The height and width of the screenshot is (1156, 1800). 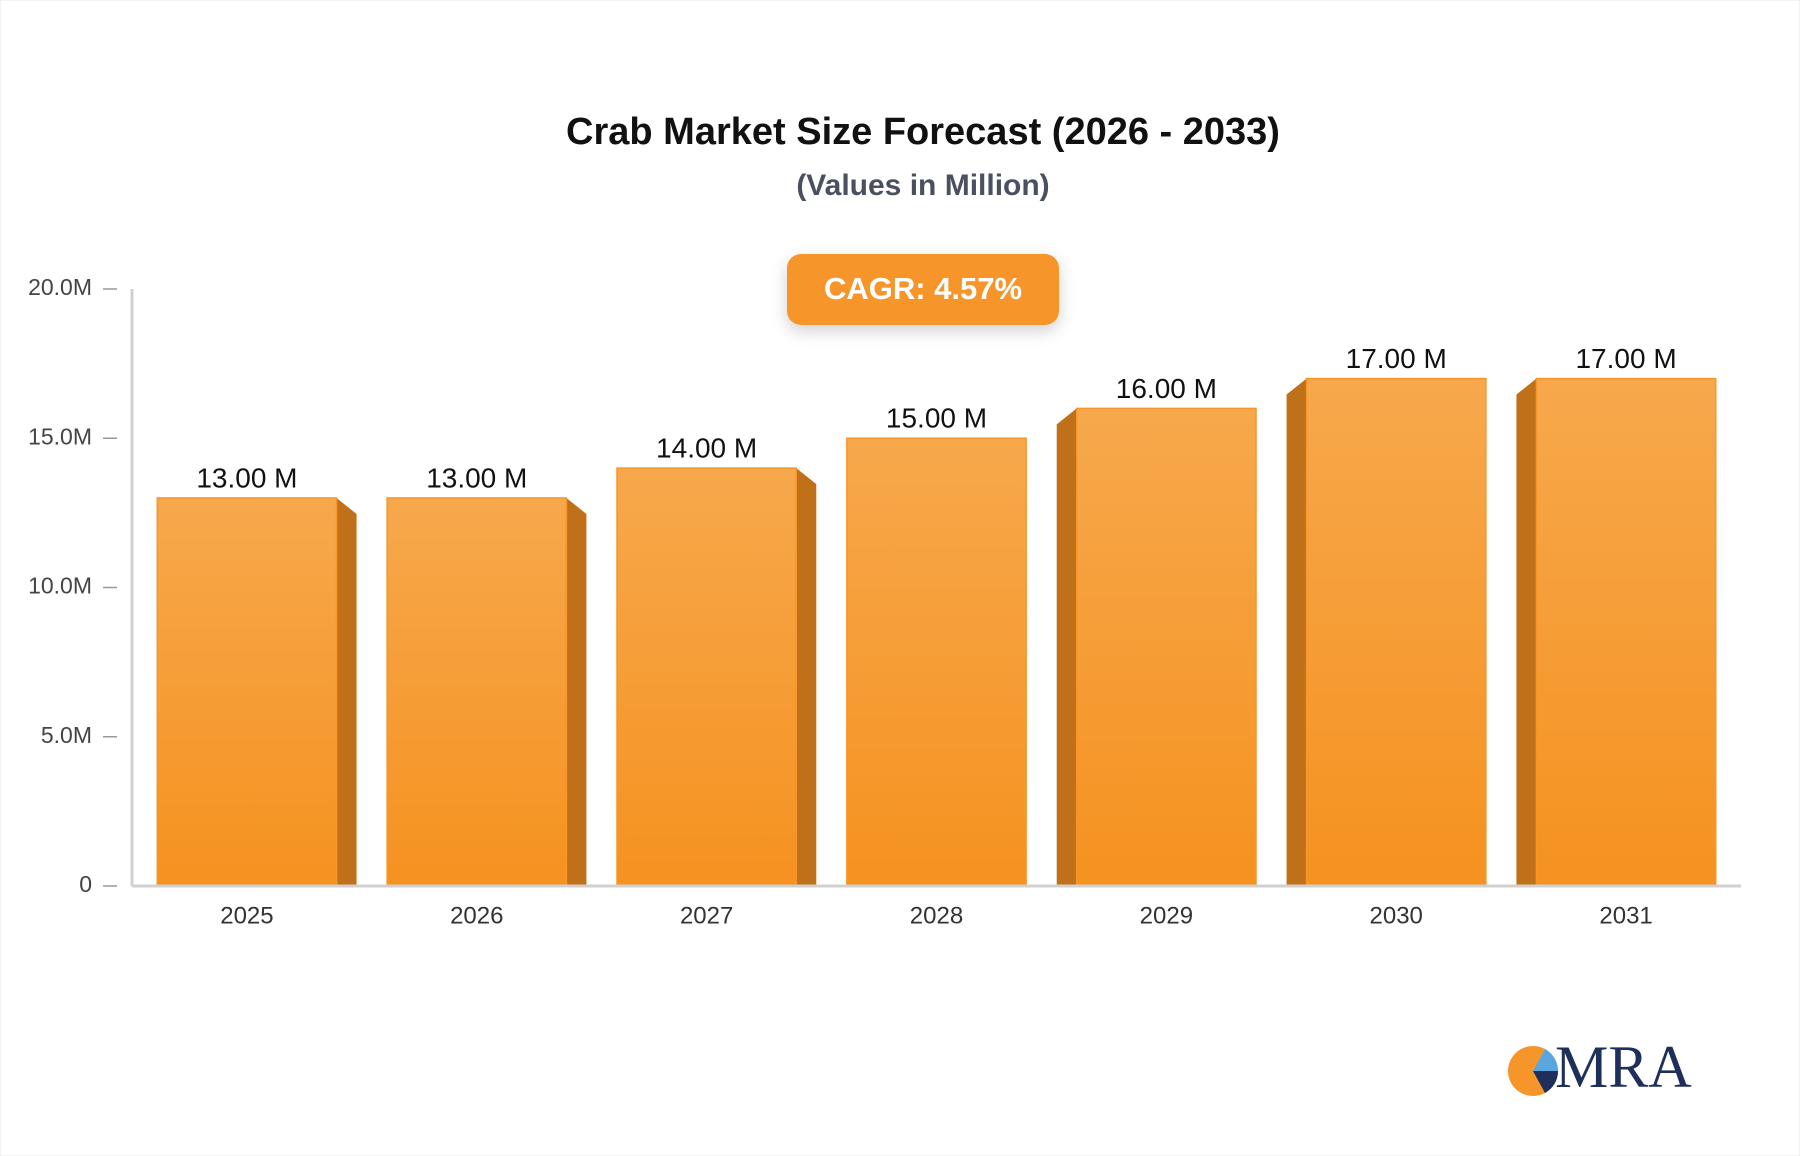 What do you see at coordinates (246, 915) in the screenshot?
I see `x-tick-label: 2025` at bounding box center [246, 915].